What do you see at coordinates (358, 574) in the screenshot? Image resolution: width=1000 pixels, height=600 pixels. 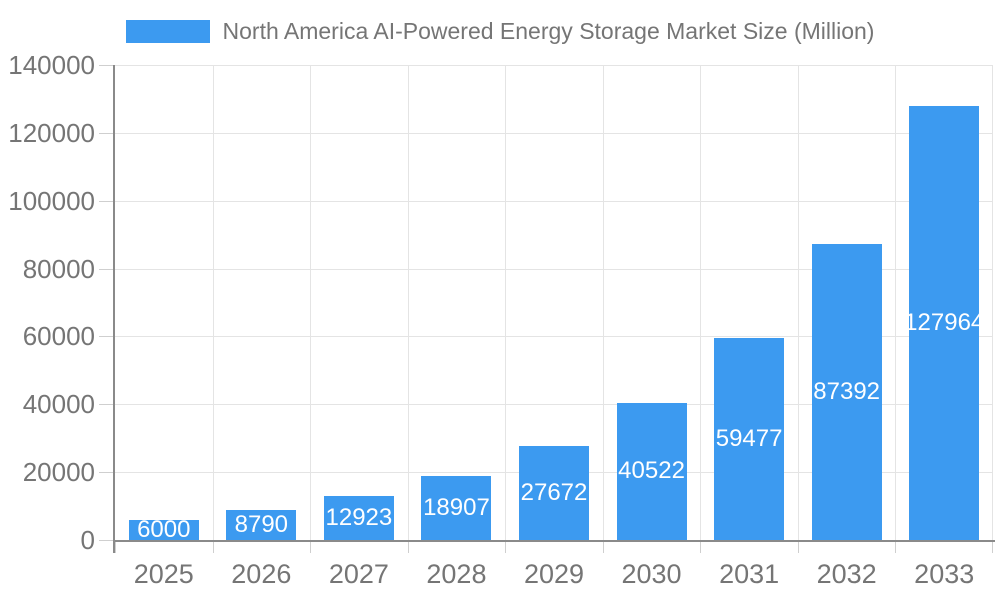 I see `x-axis-label: 2027` at bounding box center [358, 574].